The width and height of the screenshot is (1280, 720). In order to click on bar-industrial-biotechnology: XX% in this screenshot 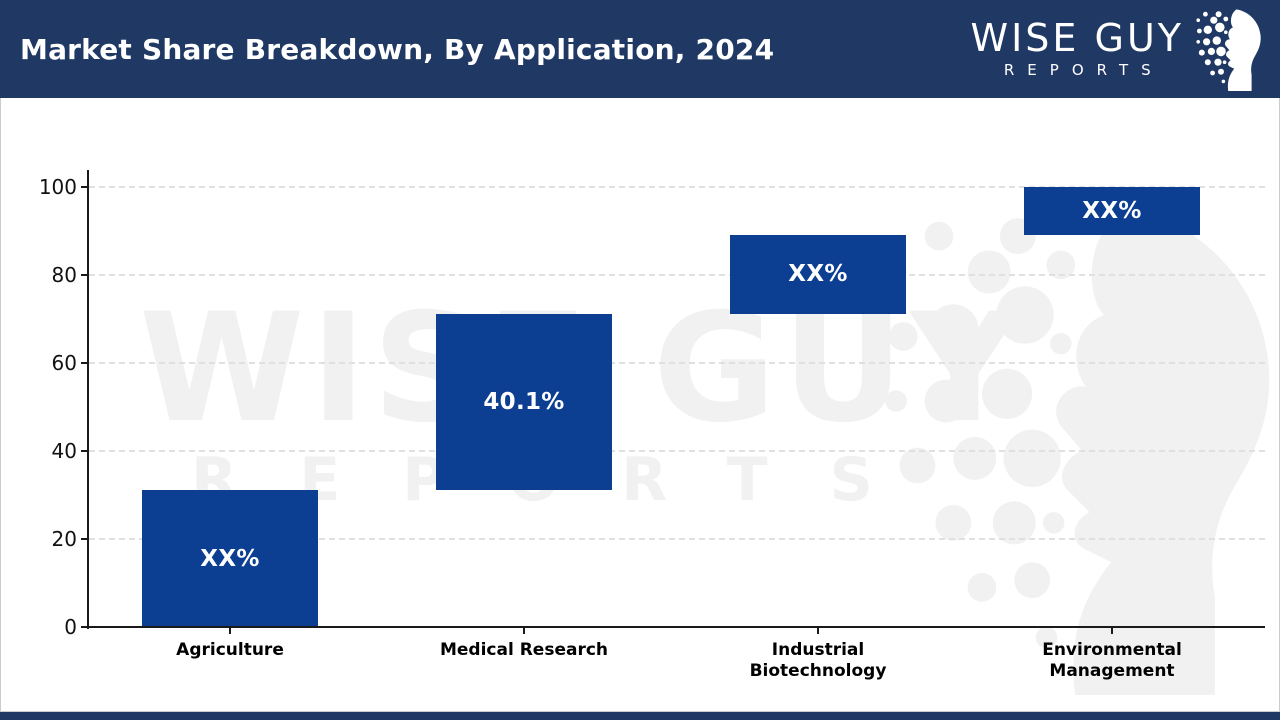, I will do `click(818, 274)`.